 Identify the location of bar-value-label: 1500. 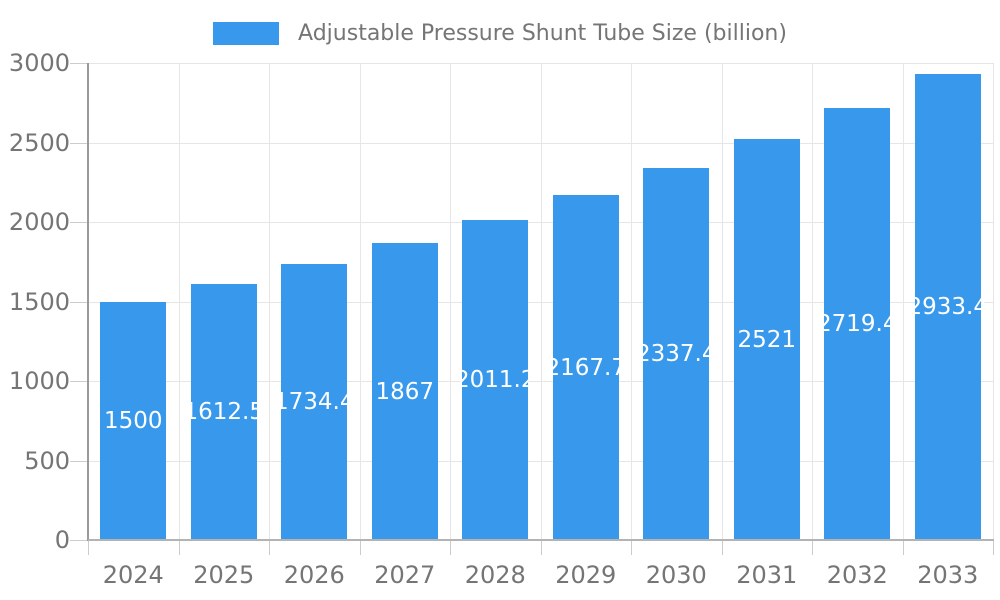
(133, 420).